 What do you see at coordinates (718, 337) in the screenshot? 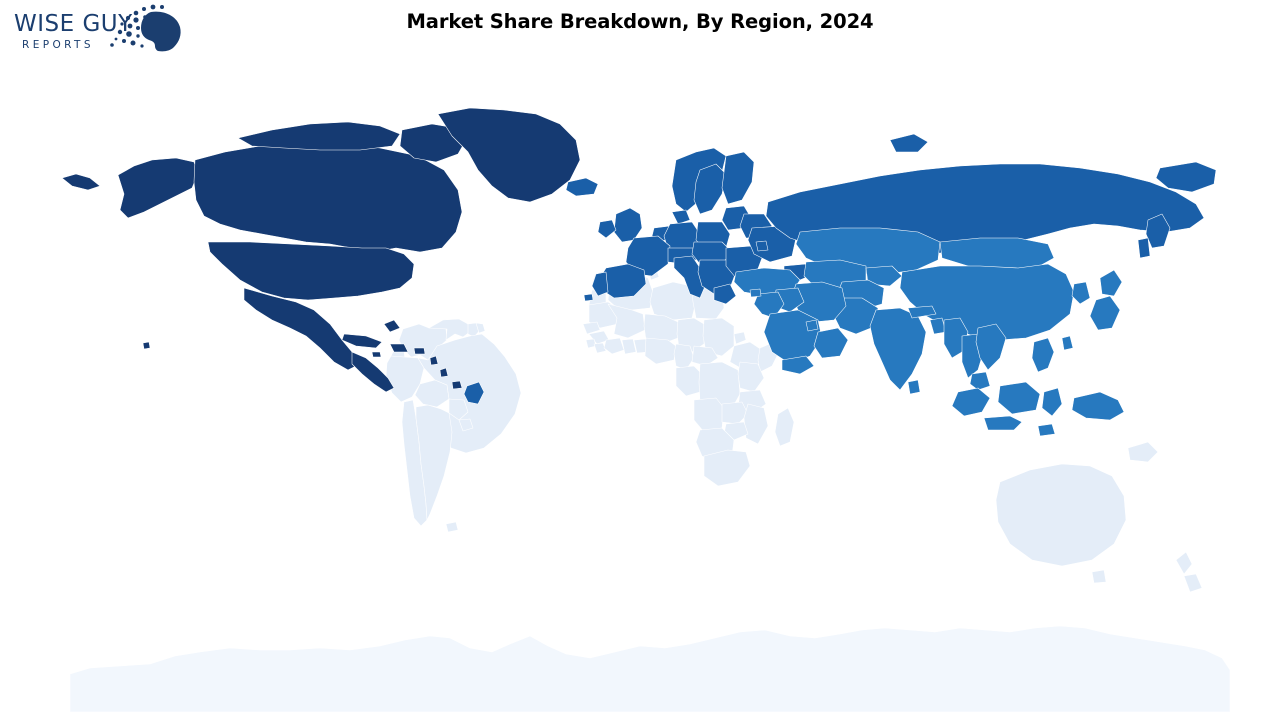
I see `country-sudan` at bounding box center [718, 337].